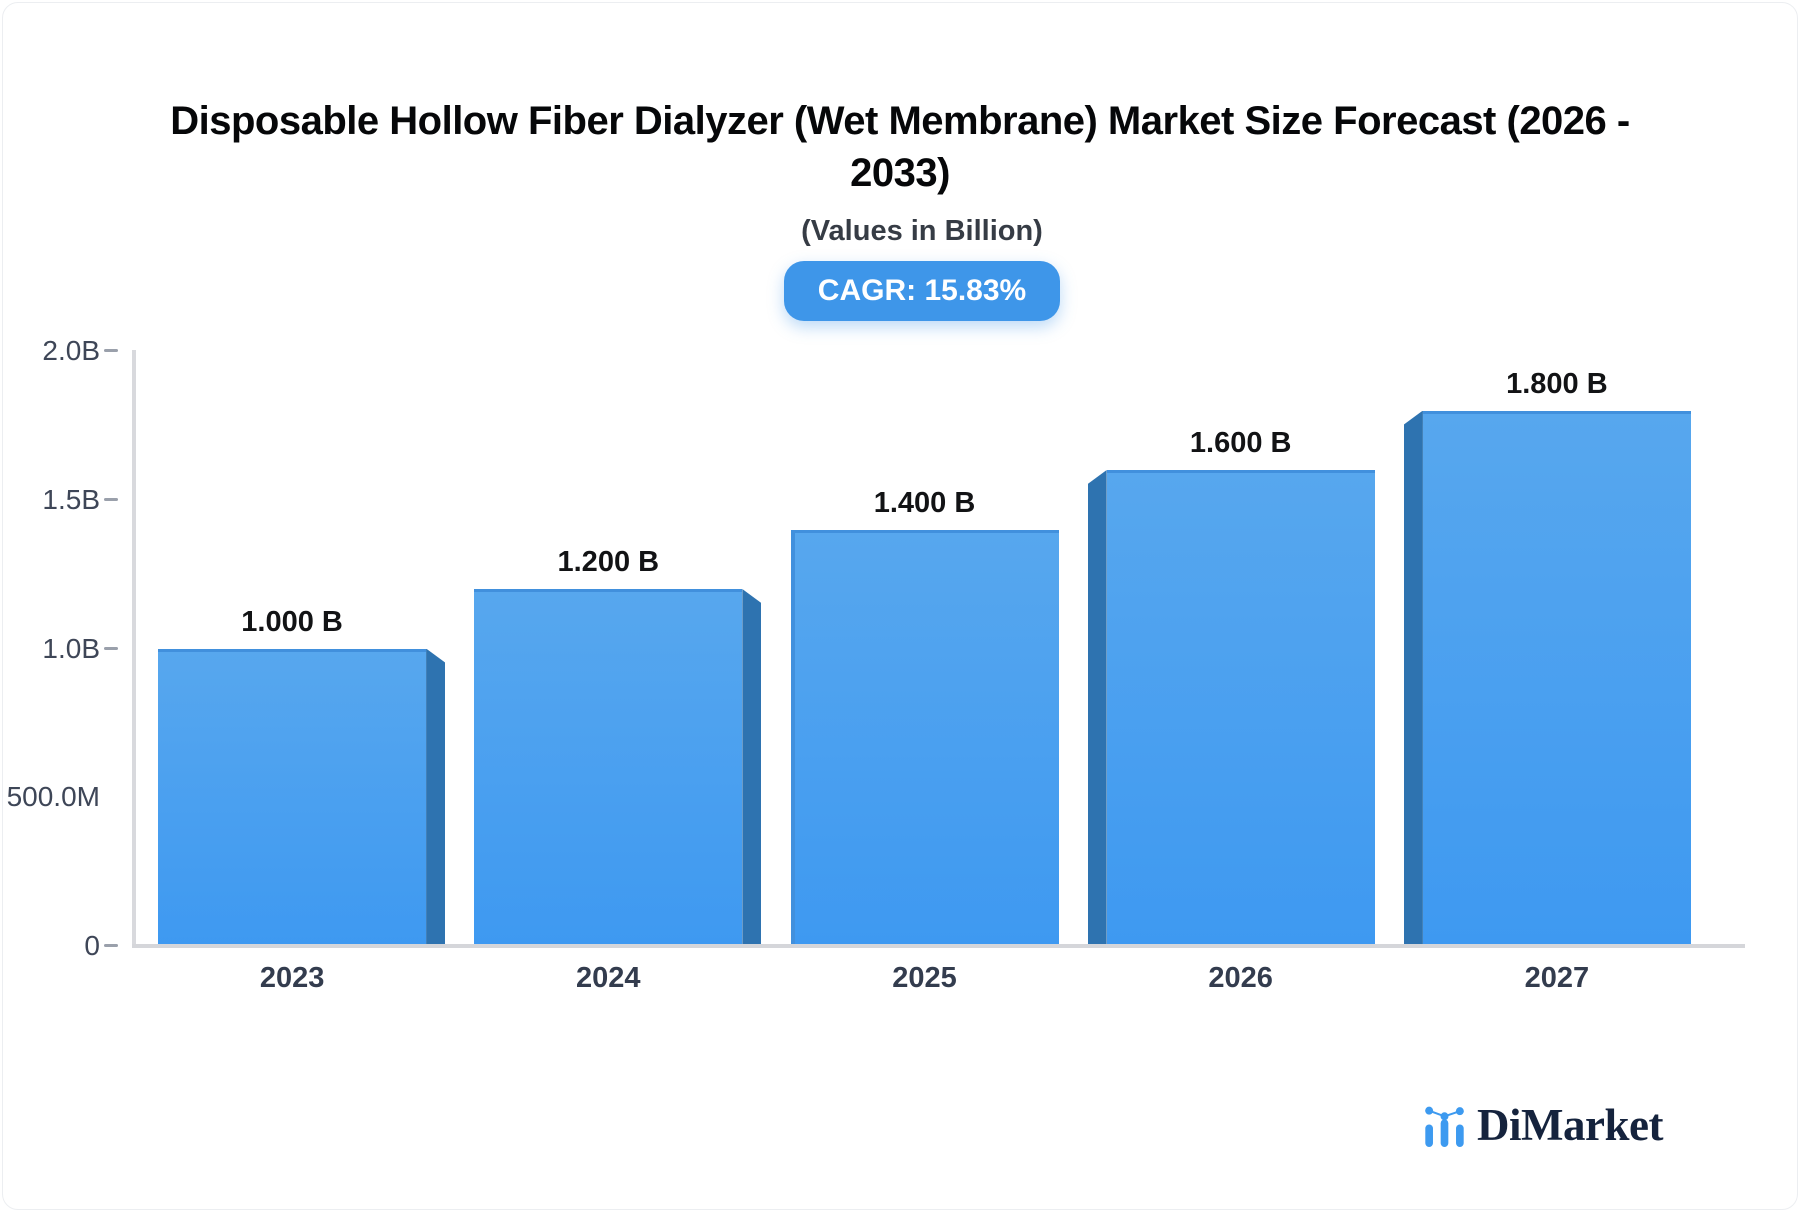  I want to click on bar-2025, so click(924, 737).